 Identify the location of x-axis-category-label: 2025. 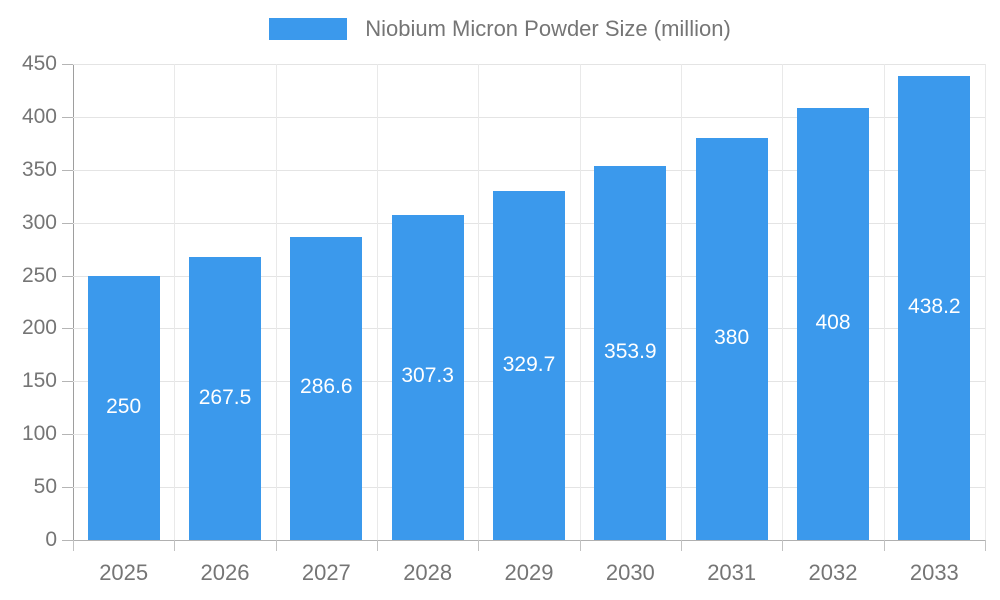
(124, 572).